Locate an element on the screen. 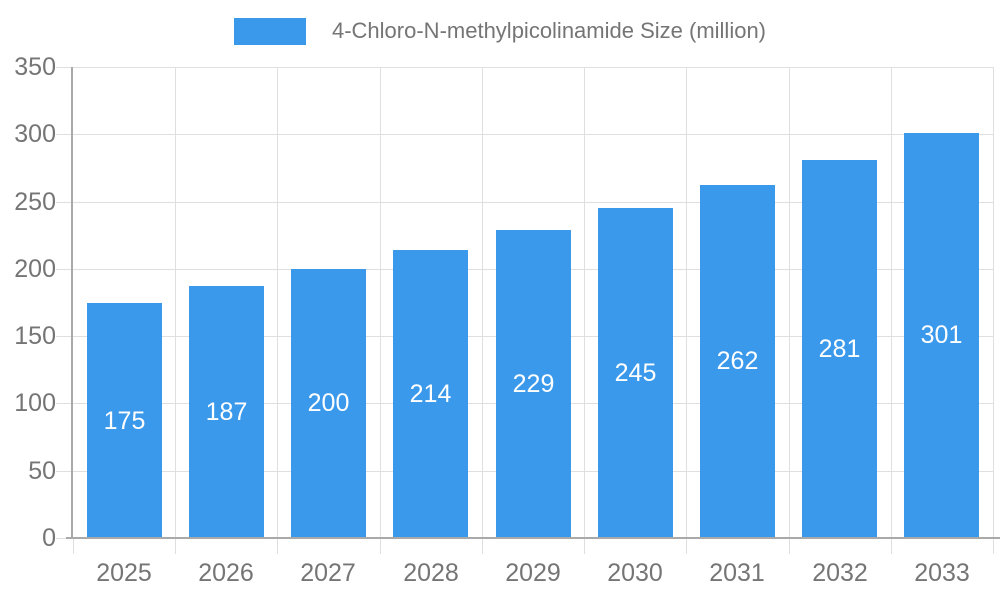 This screenshot has width=1000, height=600. bar-2030: 245 is located at coordinates (635, 373).